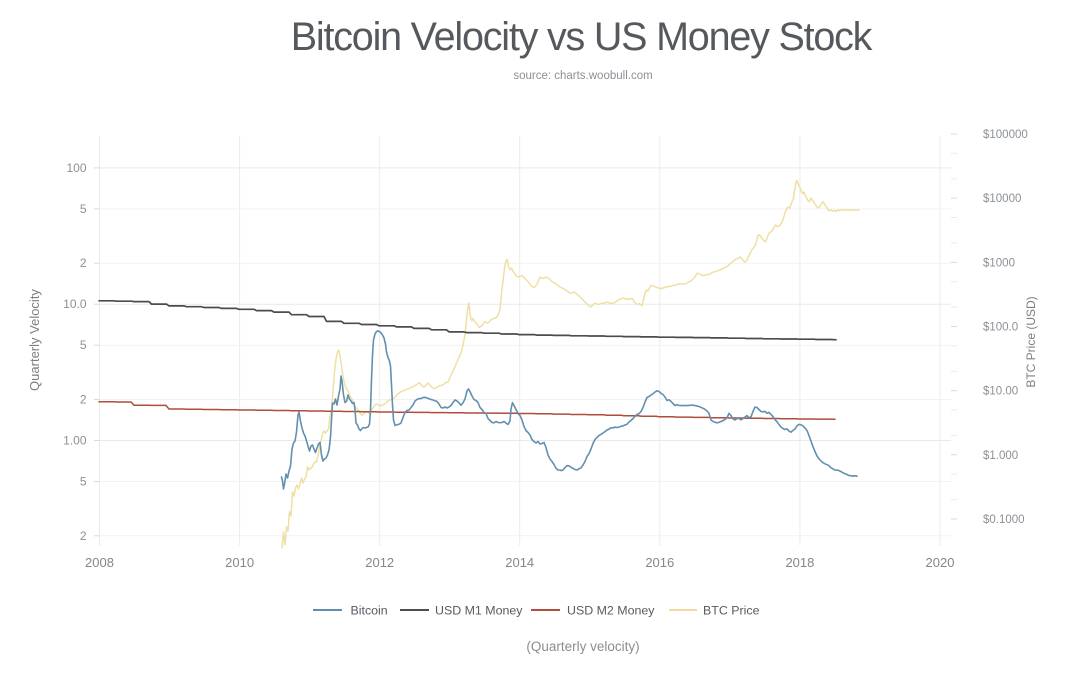 The width and height of the screenshot is (1080, 680). What do you see at coordinates (239, 562) in the screenshot?
I see `svg-text: 2010` at bounding box center [239, 562].